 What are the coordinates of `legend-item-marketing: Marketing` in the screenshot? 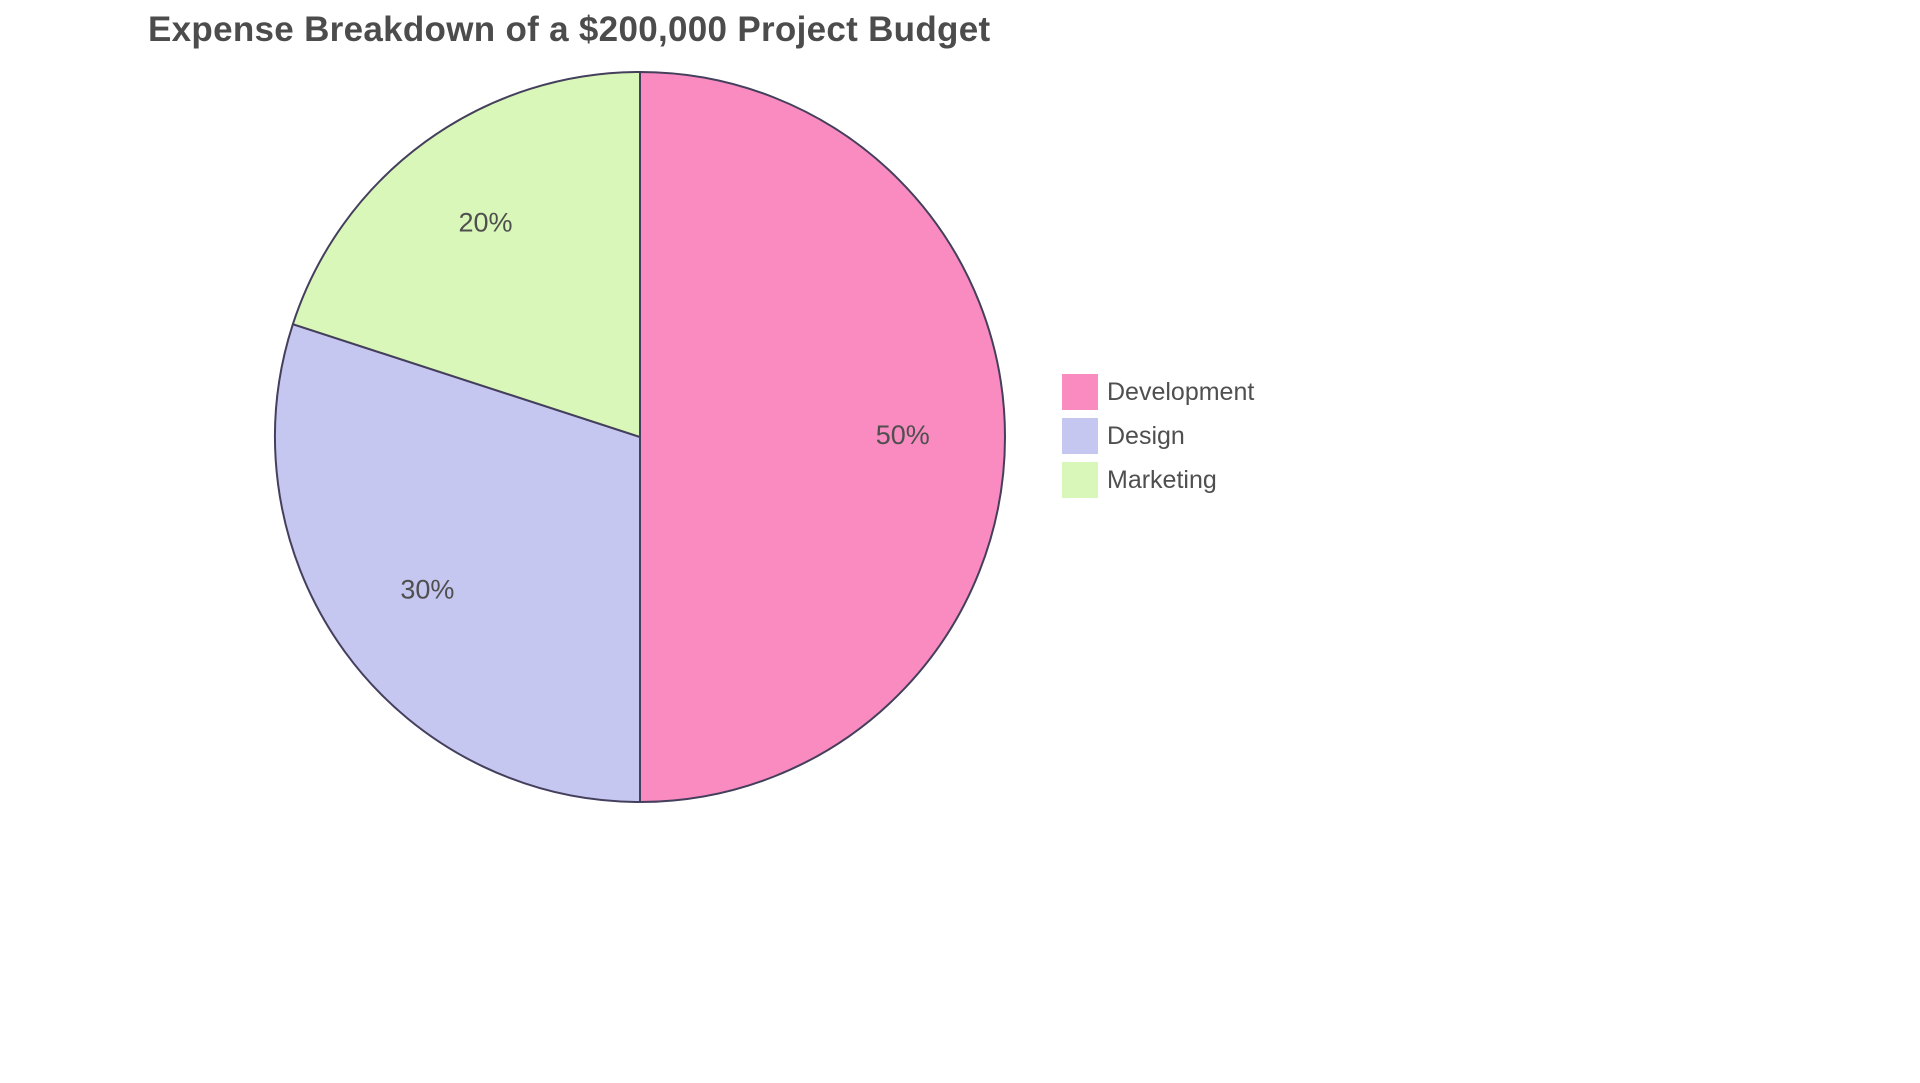 It's located at (1158, 480).